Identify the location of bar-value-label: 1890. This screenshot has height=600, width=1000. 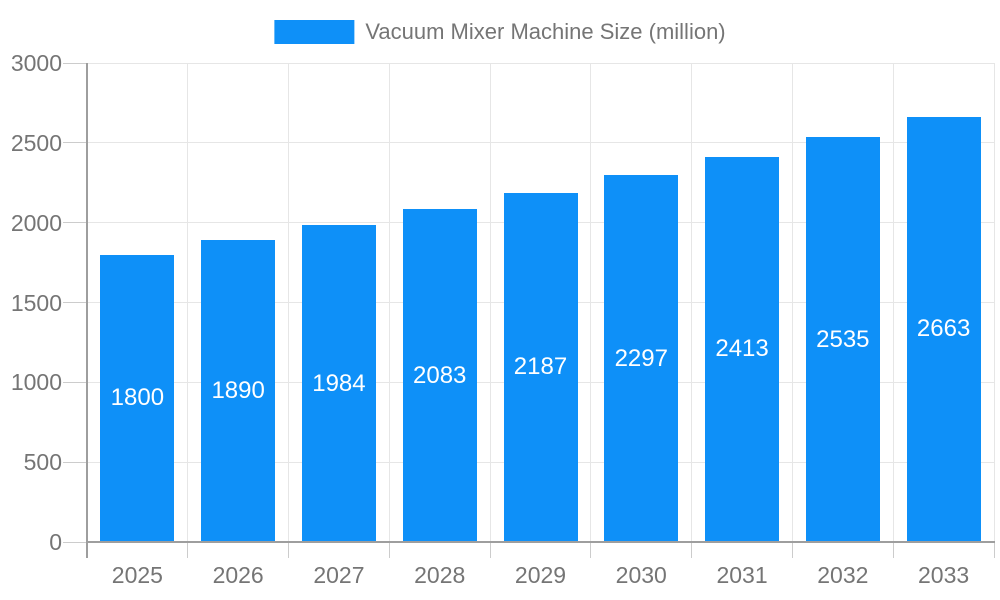
(238, 391).